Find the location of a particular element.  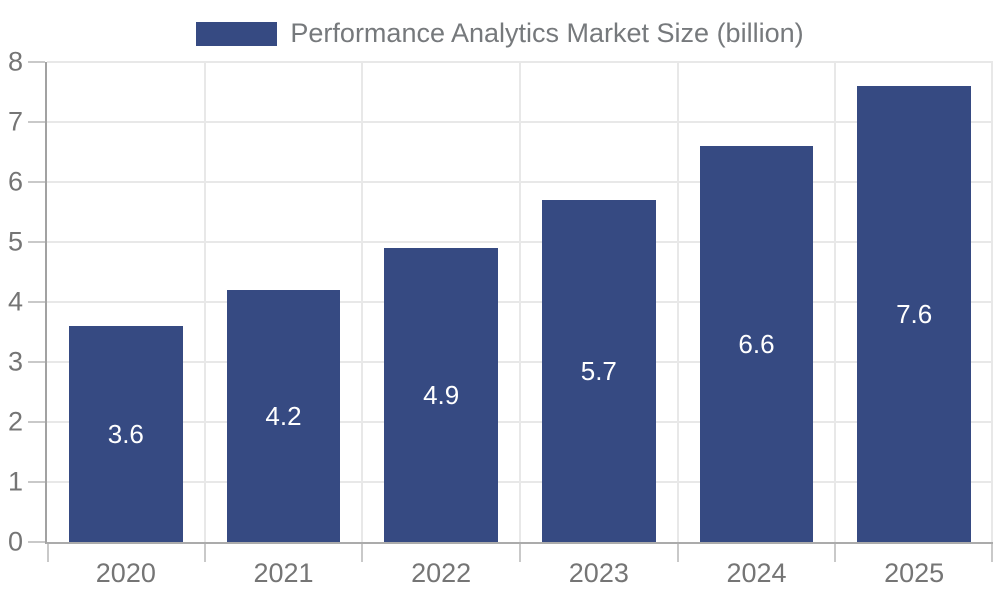

y-axis-tick-label: 3 is located at coordinates (15, 361).